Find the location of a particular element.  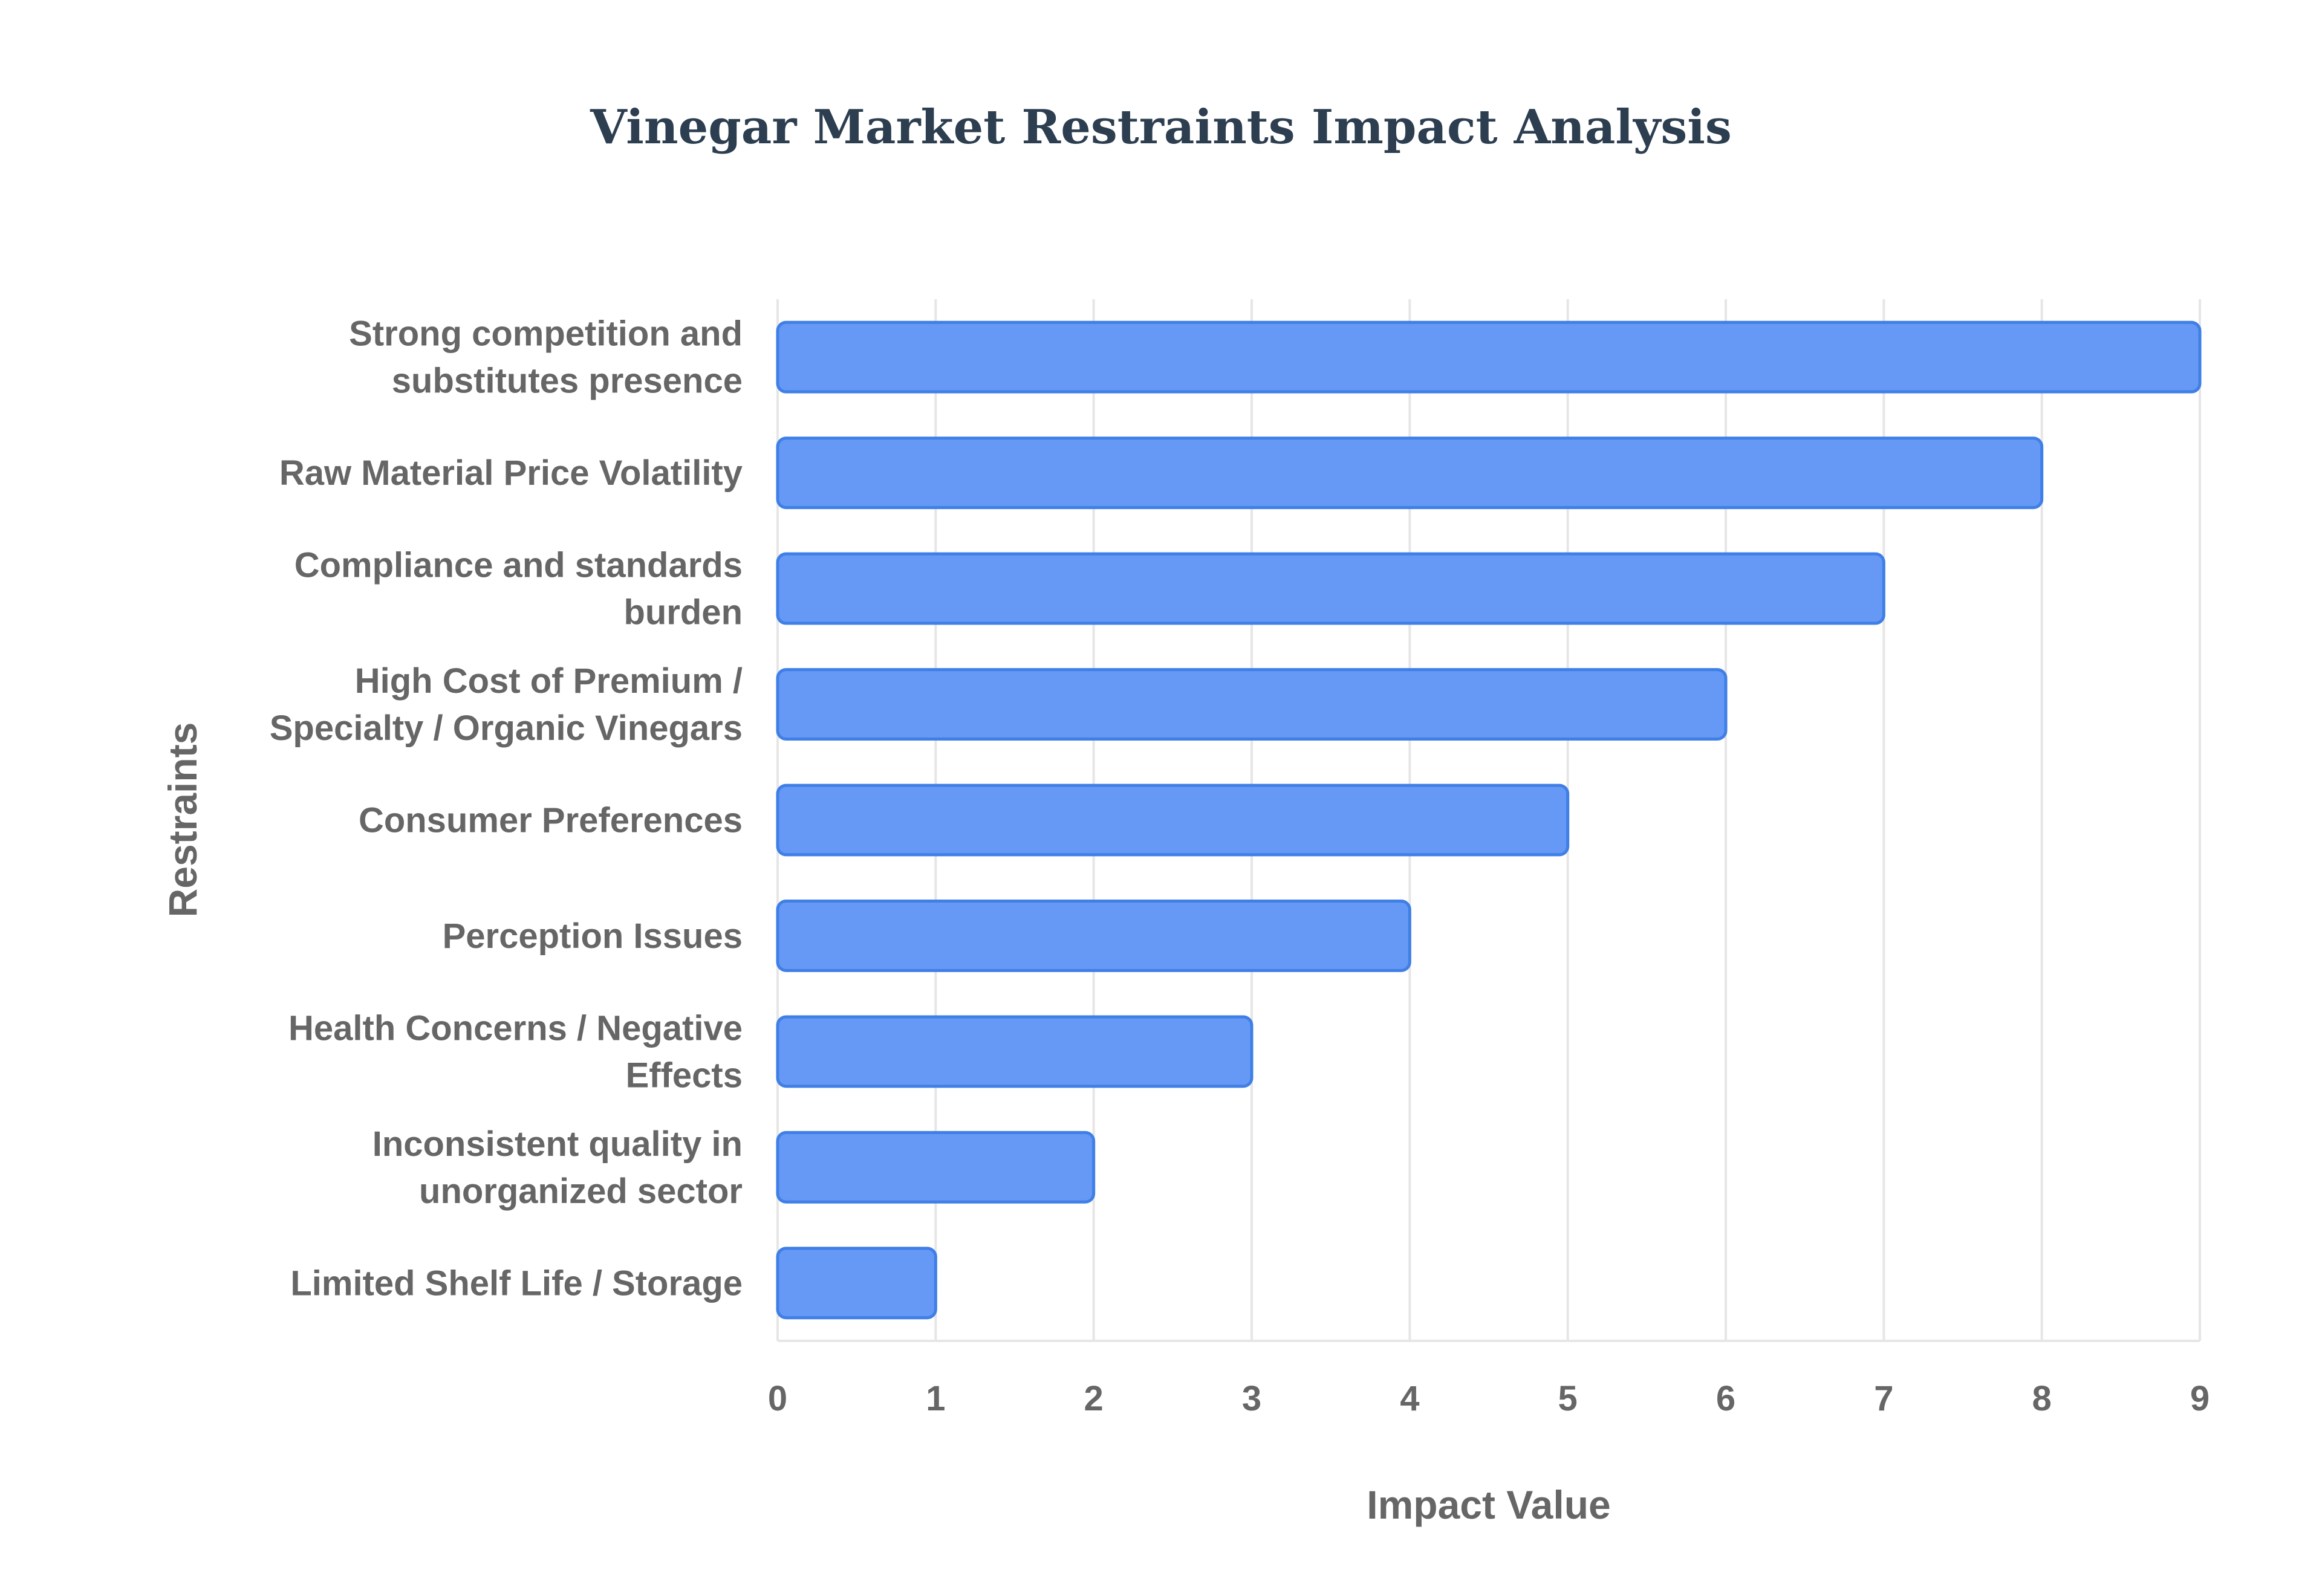

category-label-6: Perception Issues is located at coordinates (593, 936).